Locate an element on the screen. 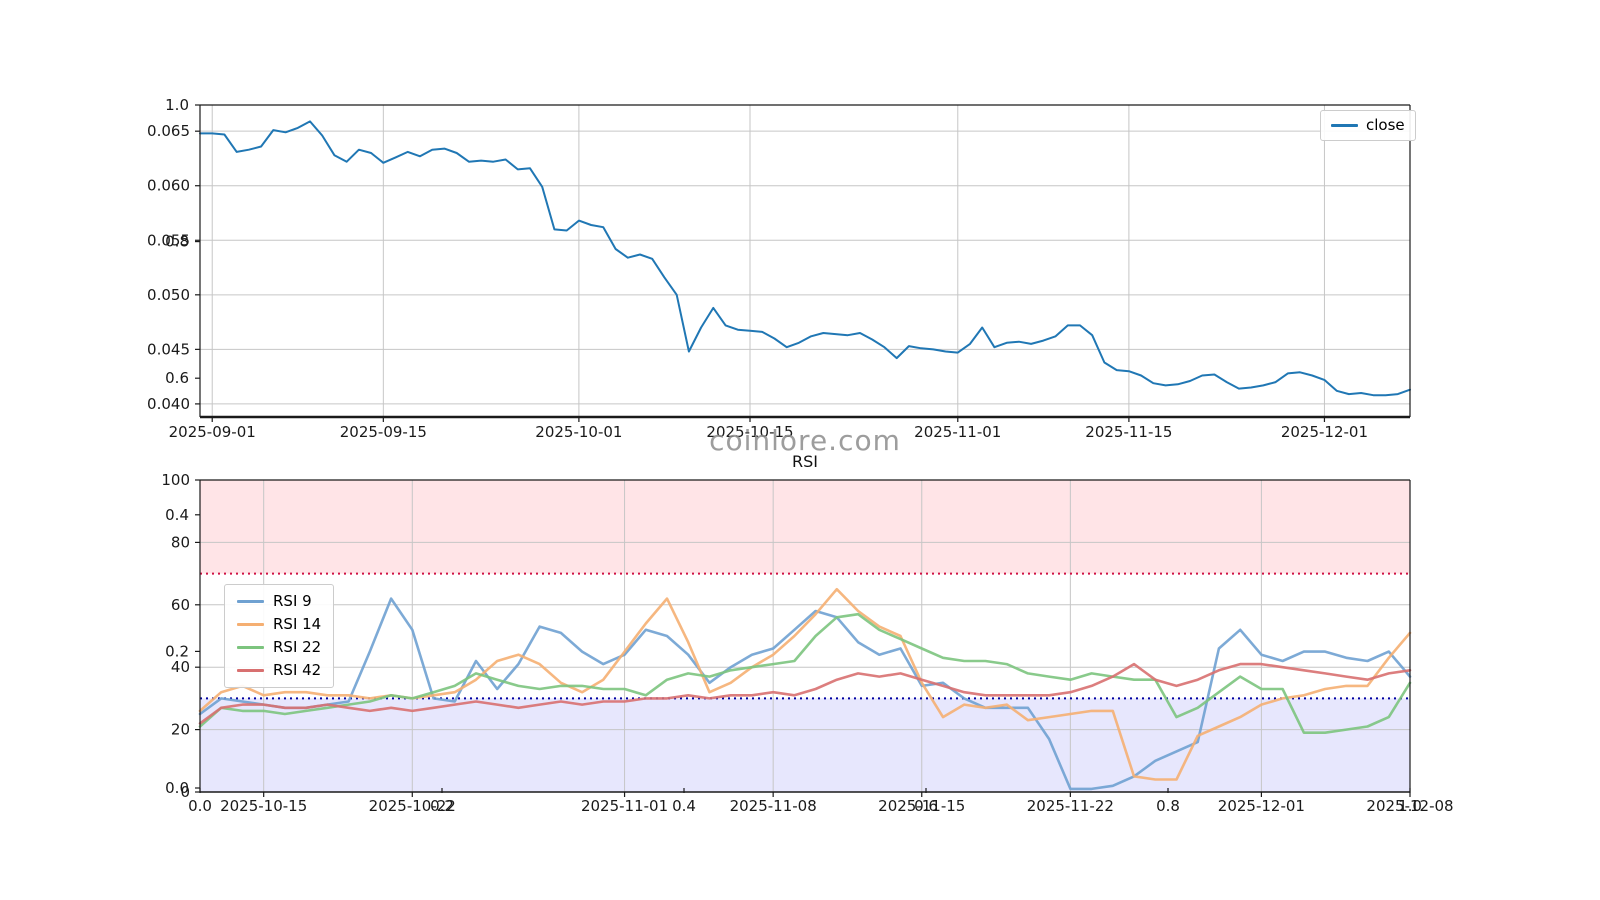 The width and height of the screenshot is (1600, 900). svg-text: 80 is located at coordinates (180, 542).